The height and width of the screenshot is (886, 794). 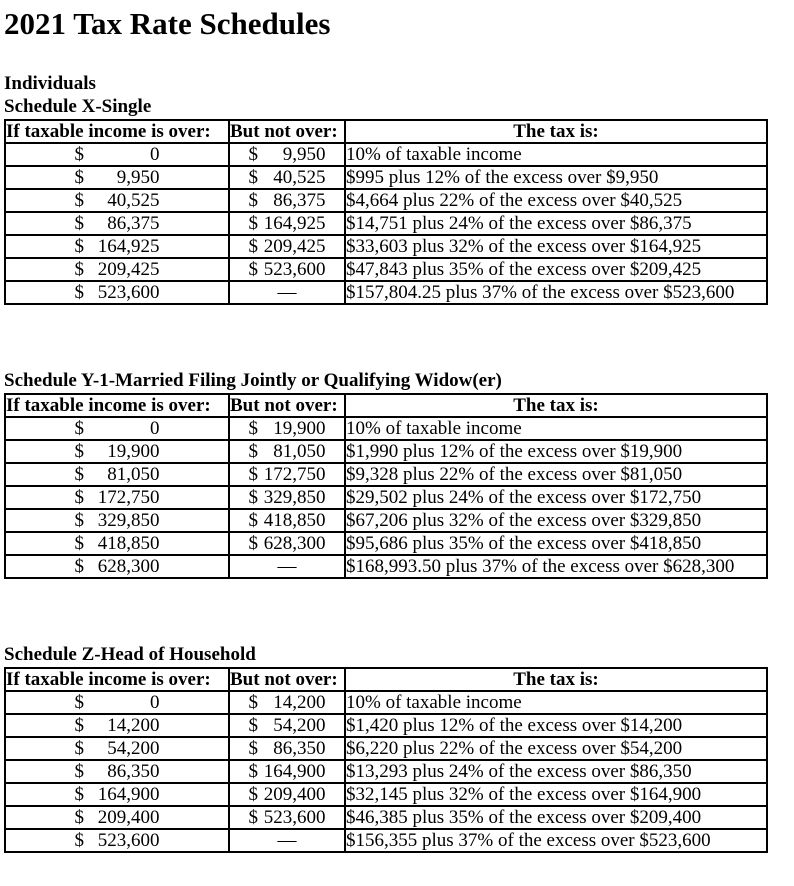 What do you see at coordinates (78, 106) in the screenshot?
I see `schedule-x-title: Schedule X-Single` at bounding box center [78, 106].